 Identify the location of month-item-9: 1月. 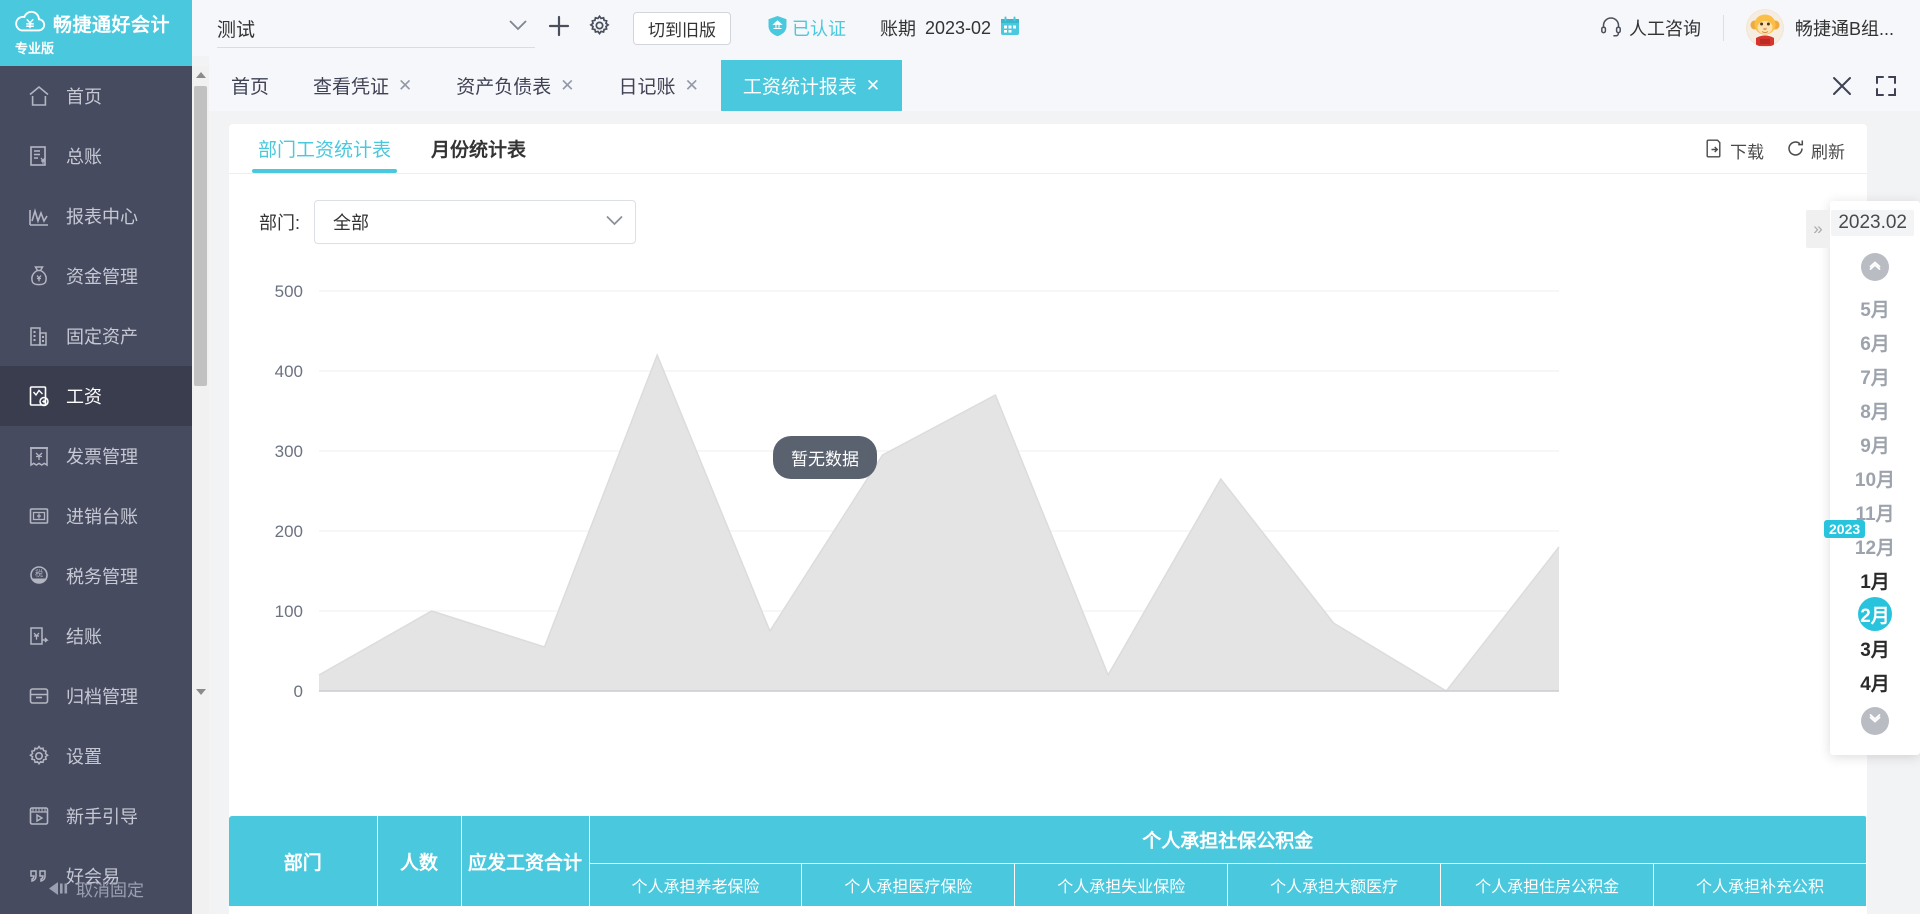
(1875, 580).